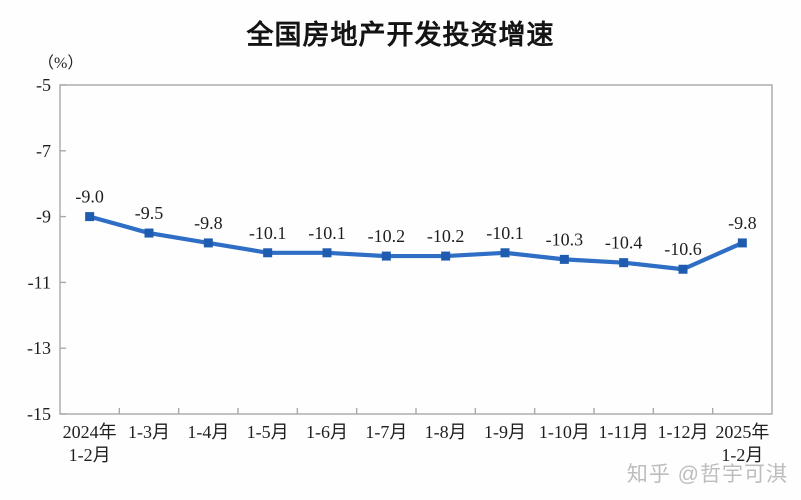 This screenshot has height=500, width=801. Describe the element at coordinates (386, 432) in the screenshot. I see `x-axis-label: 1-7月` at that location.